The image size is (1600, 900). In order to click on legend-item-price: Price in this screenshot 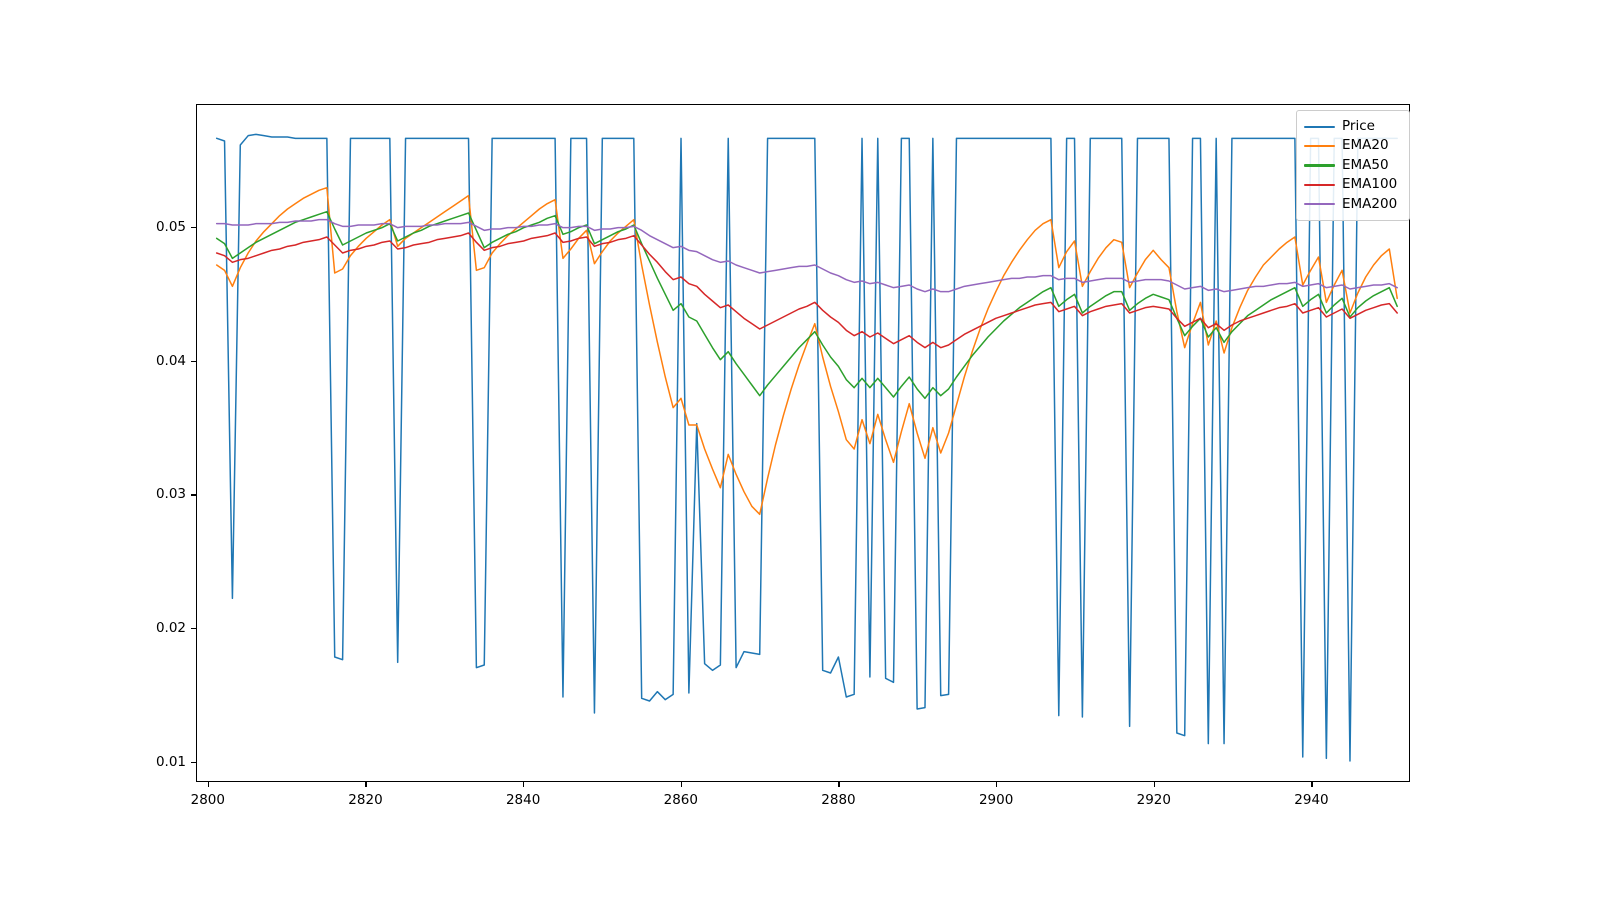, I will do `click(1353, 126)`.